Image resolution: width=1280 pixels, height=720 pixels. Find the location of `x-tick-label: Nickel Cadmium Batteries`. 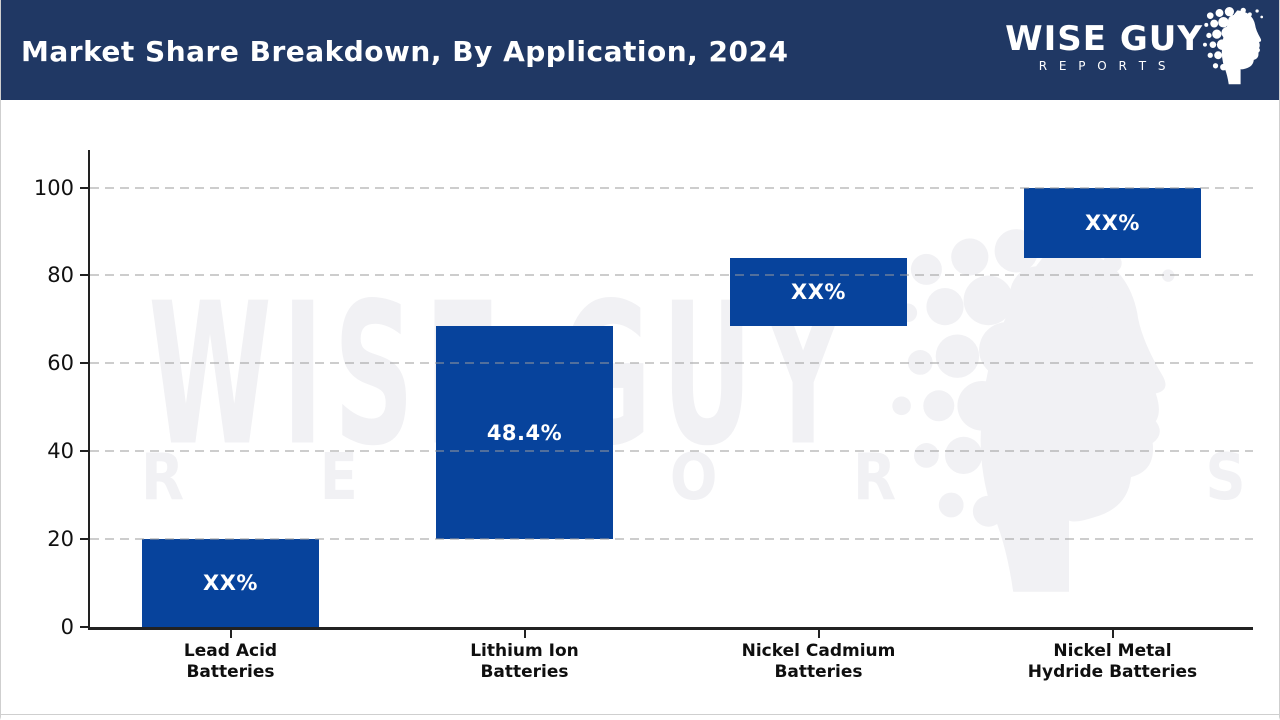

x-tick-label: Nickel Cadmium Batteries is located at coordinates (818, 661).